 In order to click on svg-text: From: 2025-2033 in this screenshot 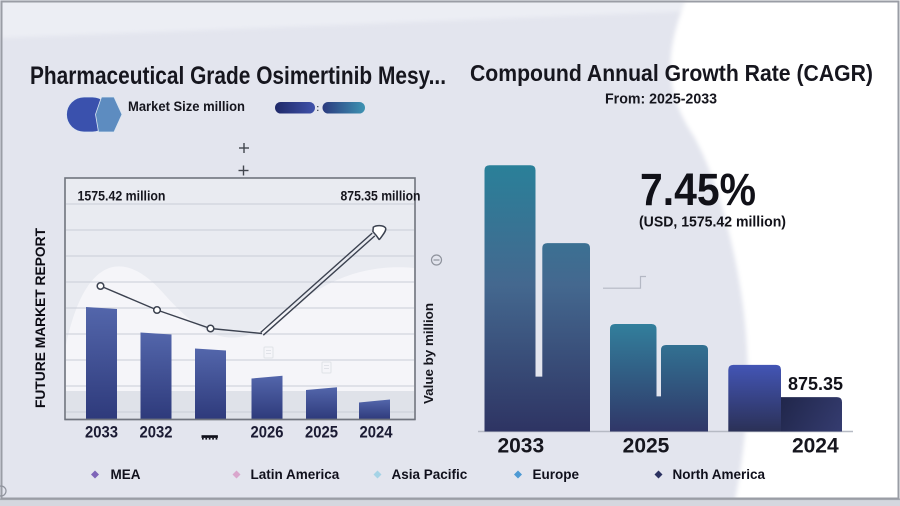, I will do `click(661, 100)`.